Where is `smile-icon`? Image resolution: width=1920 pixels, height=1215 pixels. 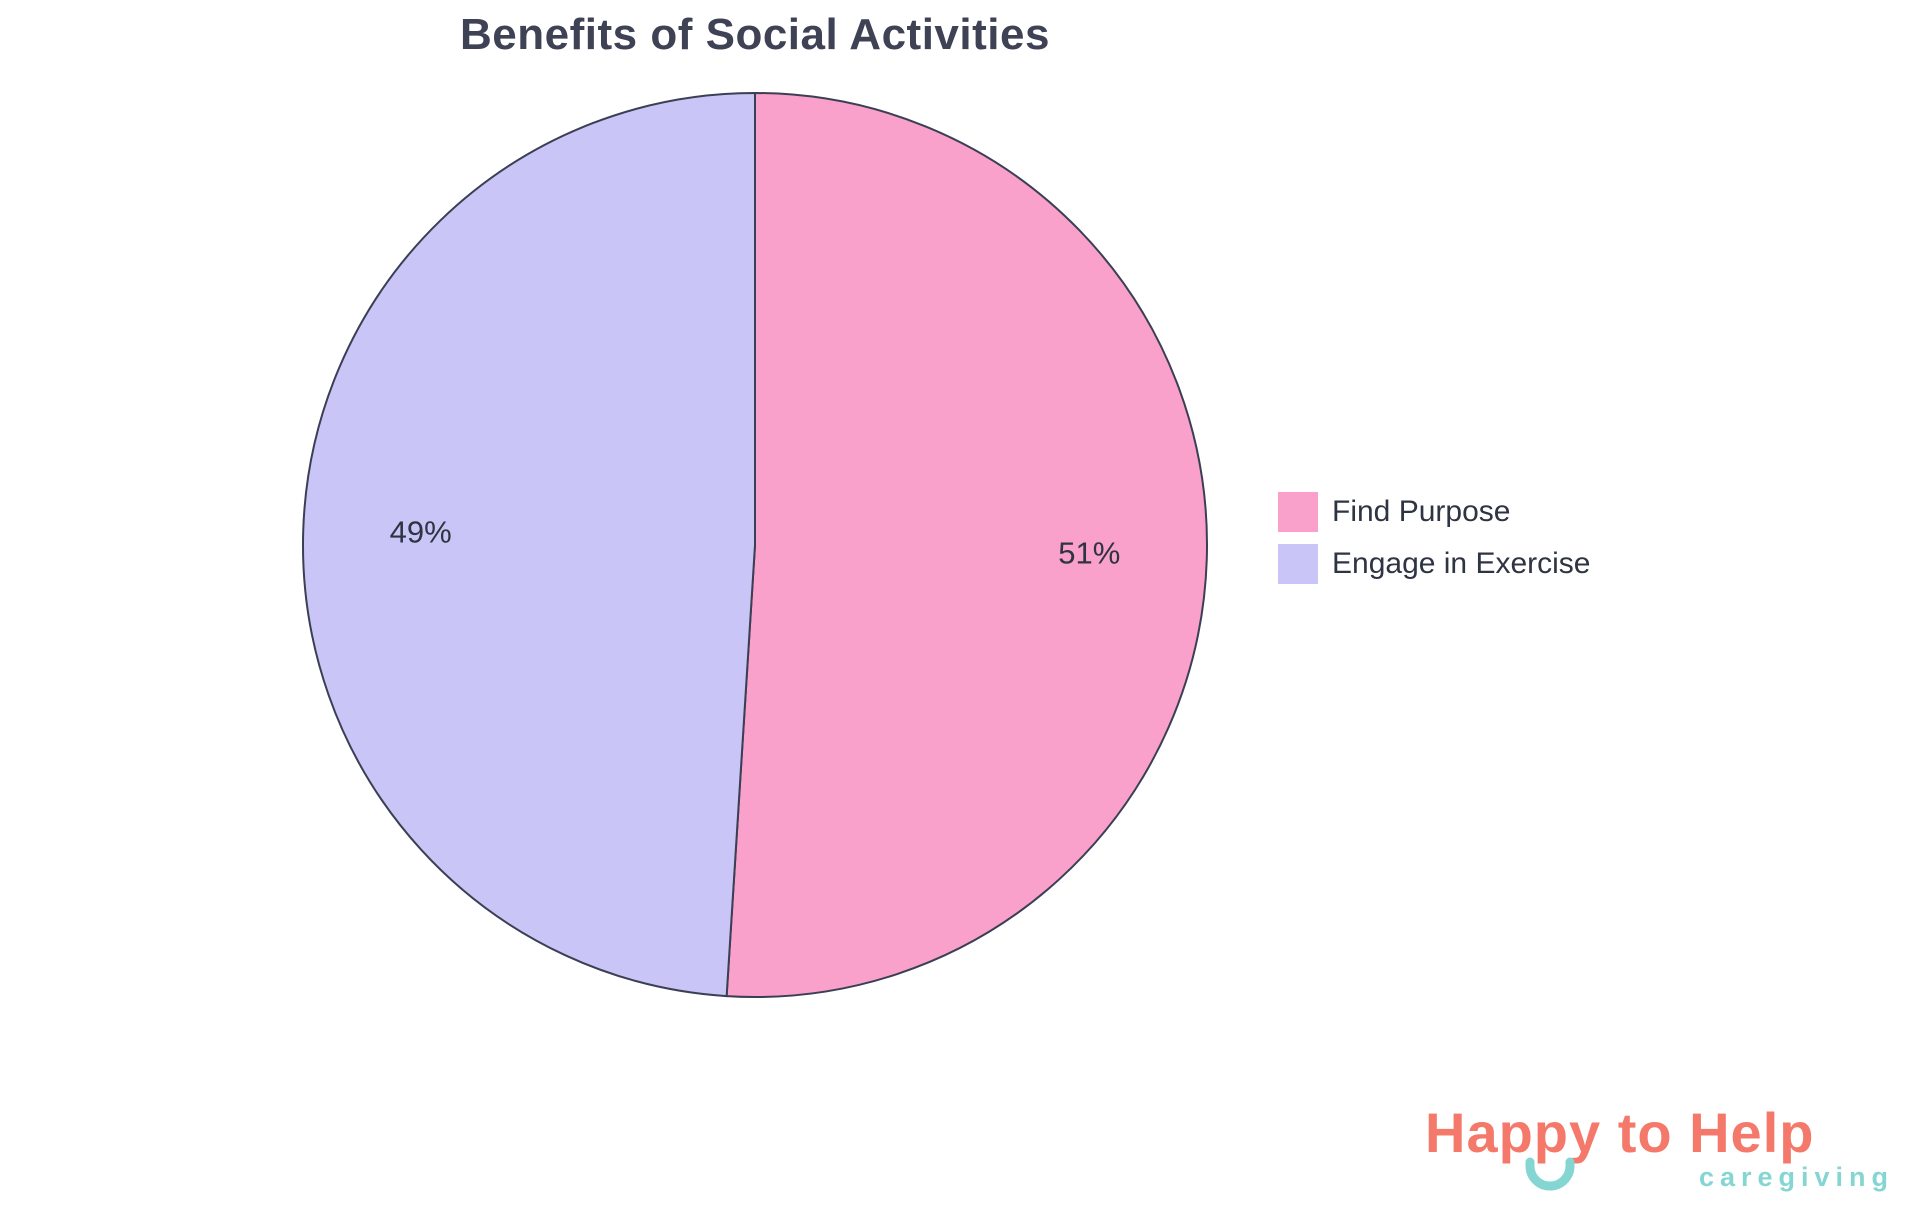
smile-icon is located at coordinates (1550, 1174).